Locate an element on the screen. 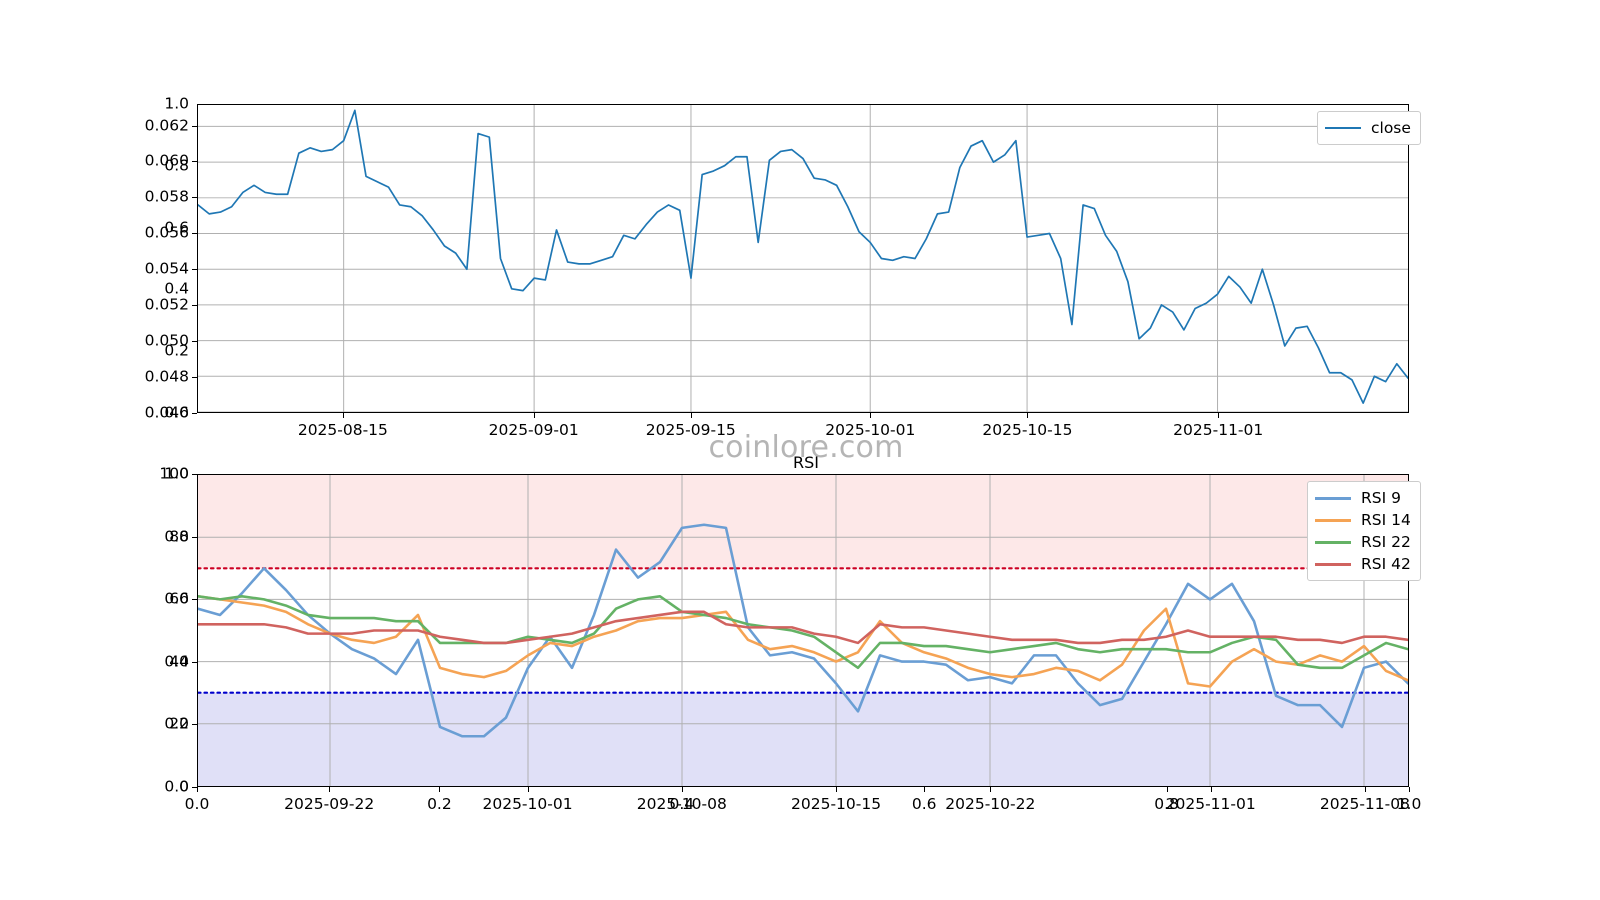 The height and width of the screenshot is (900, 1600). rsi-x-tick-label: 2025-10-22 is located at coordinates (990, 804).